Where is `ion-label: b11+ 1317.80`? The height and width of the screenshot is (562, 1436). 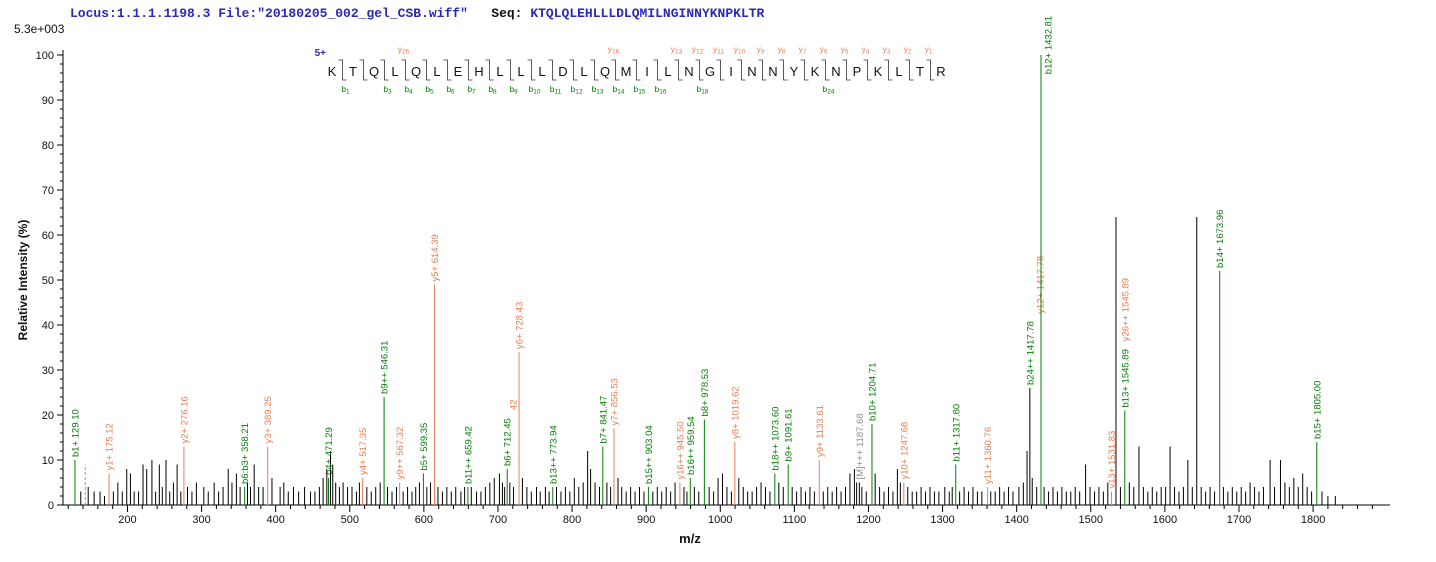
ion-label: b11+ 1317.80 is located at coordinates (956, 433).